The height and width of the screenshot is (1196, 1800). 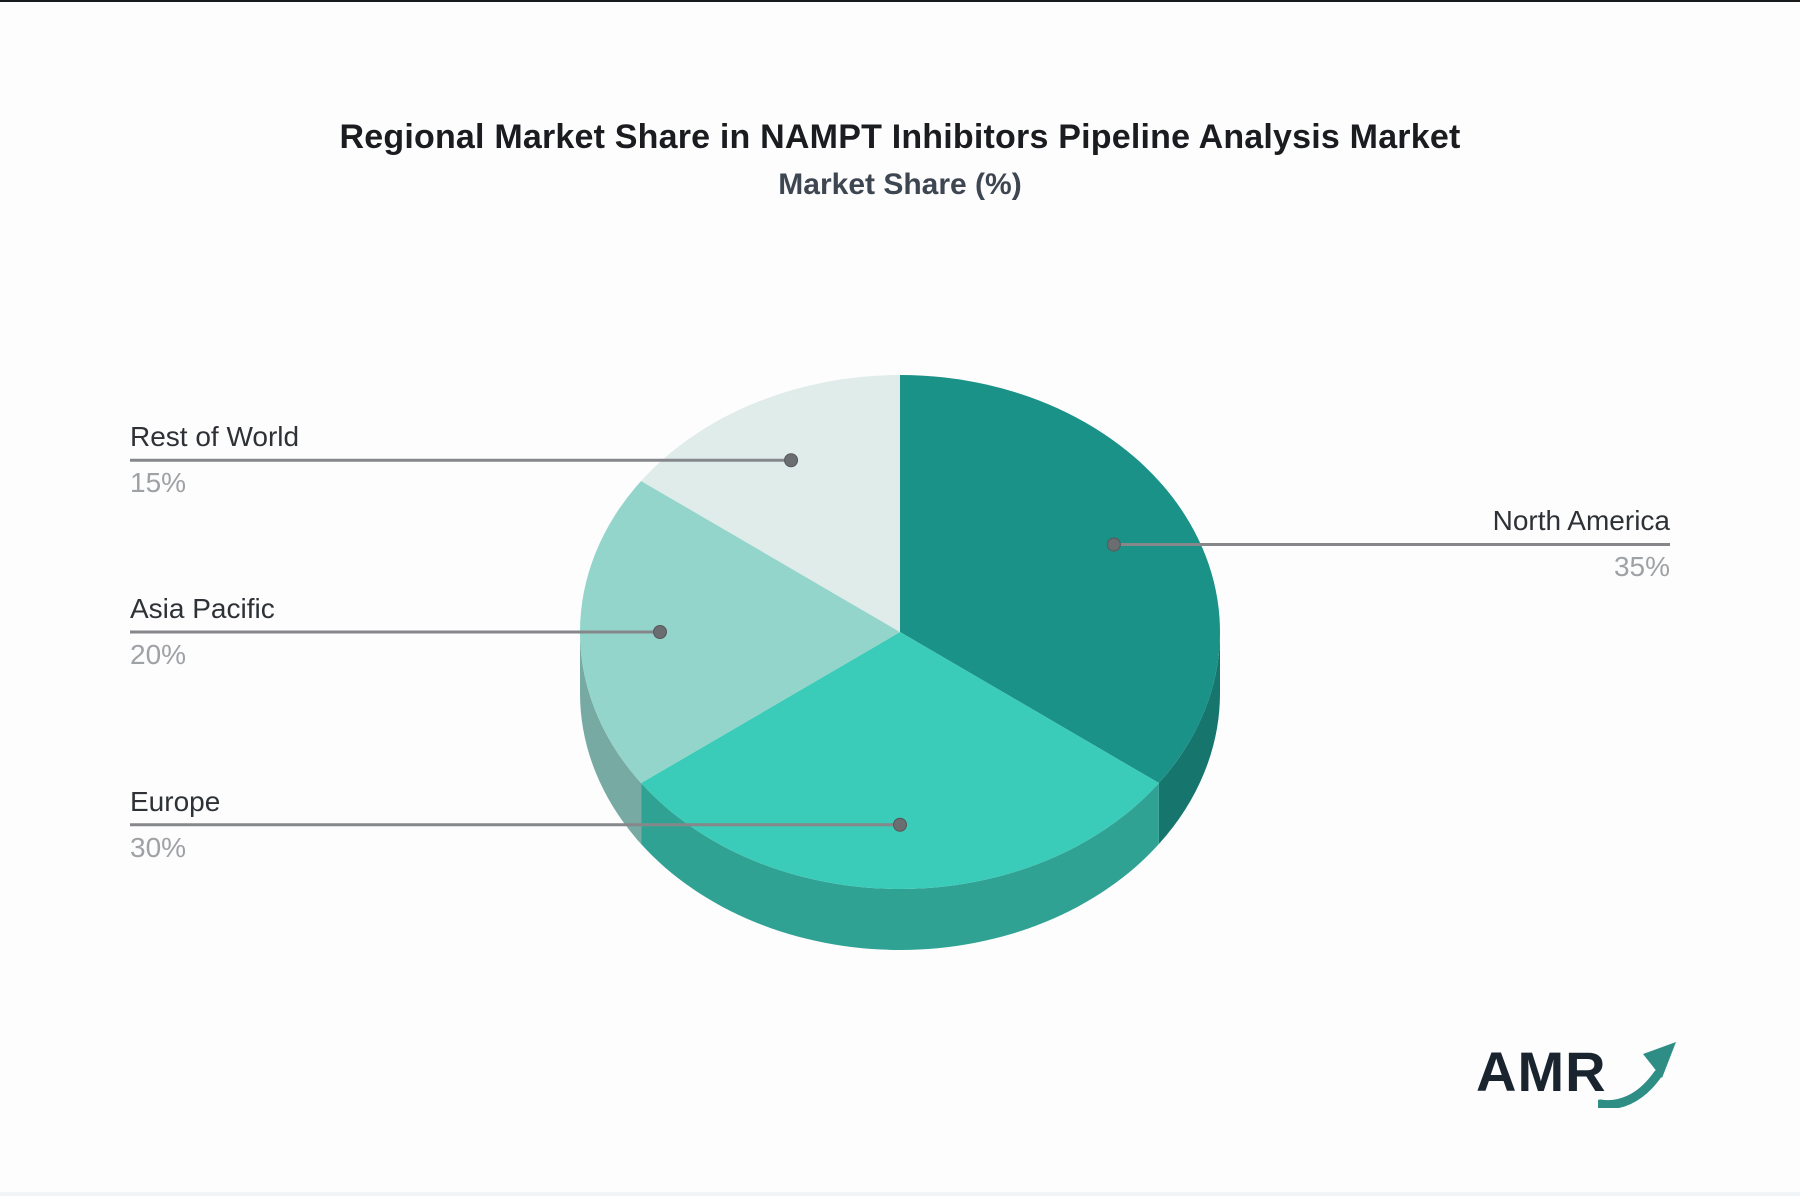 What do you see at coordinates (158, 654) in the screenshot?
I see `slice-value: 20%` at bounding box center [158, 654].